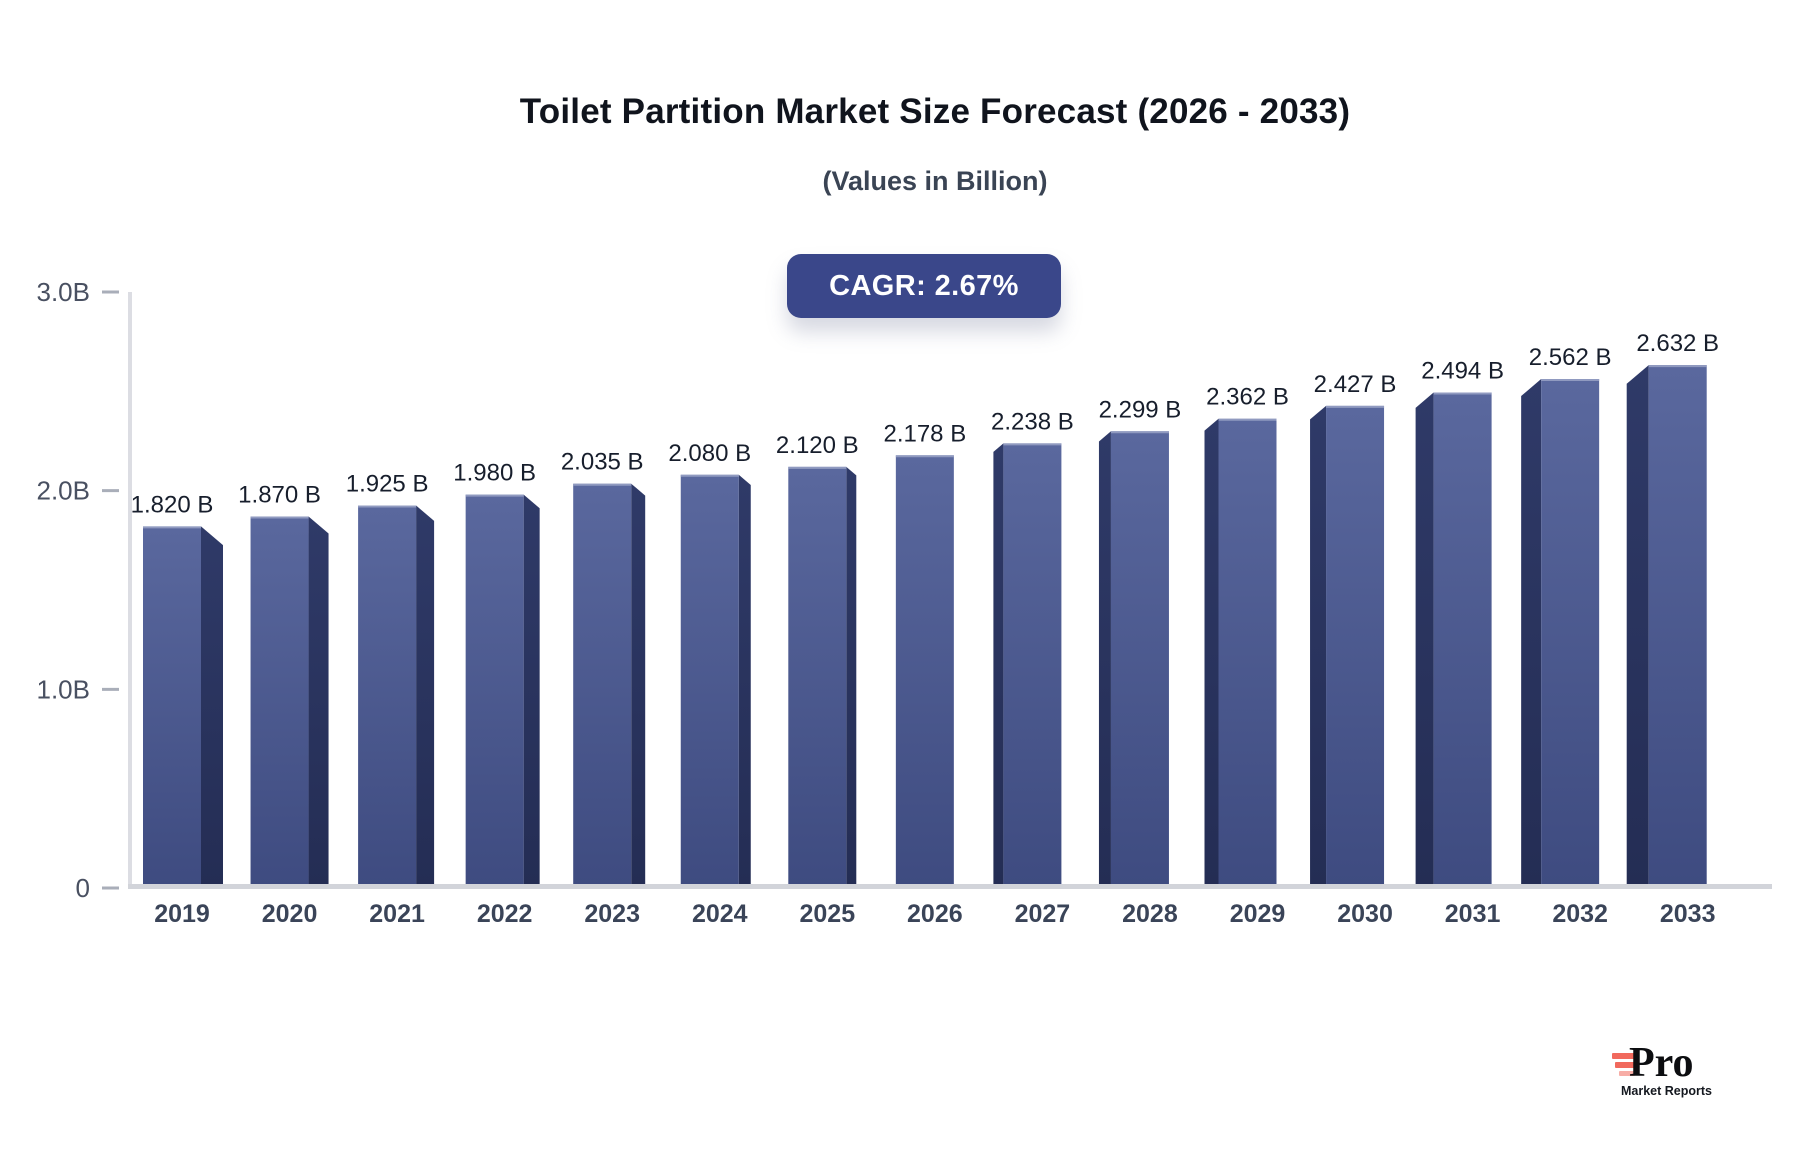 The width and height of the screenshot is (1800, 1156). I want to click on bar-value-label: 2.299 B, so click(1140, 409).